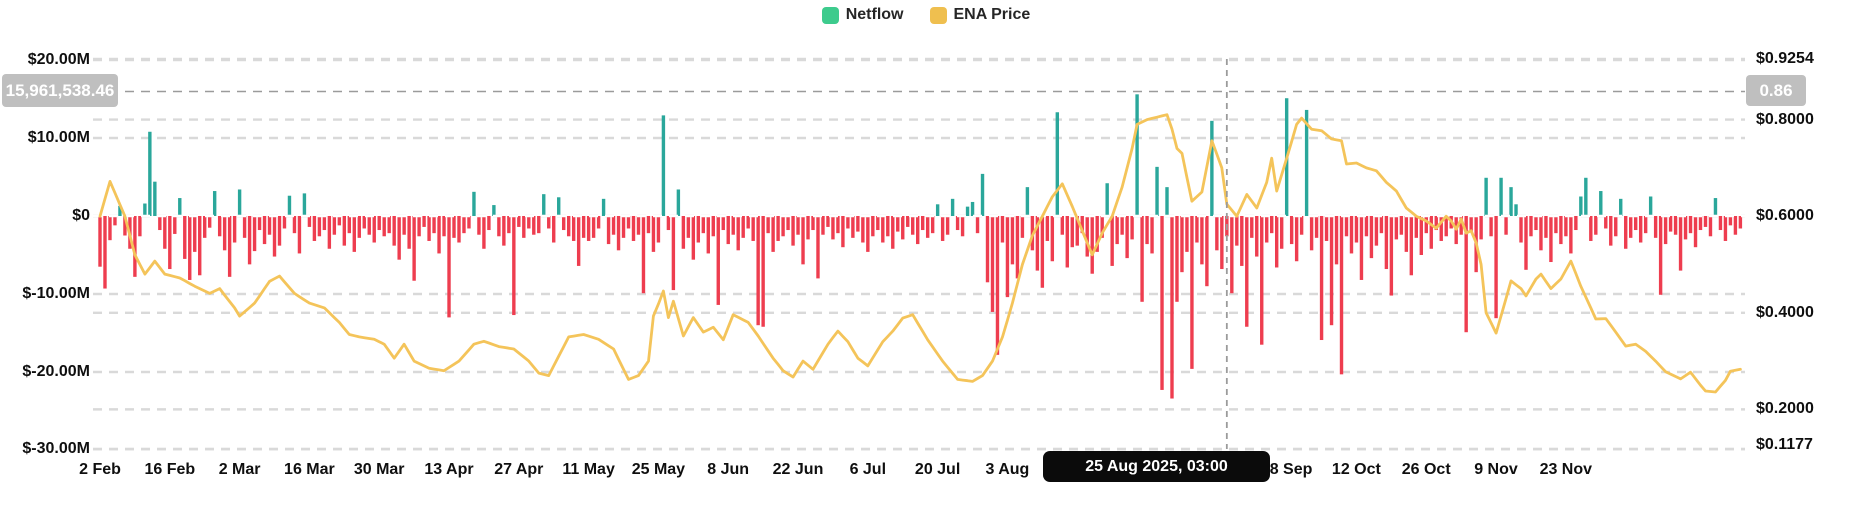 This screenshot has height=525, width=1852. What do you see at coordinates (979, 15) in the screenshot?
I see `legend-item-ena-price: ENA Price` at bounding box center [979, 15].